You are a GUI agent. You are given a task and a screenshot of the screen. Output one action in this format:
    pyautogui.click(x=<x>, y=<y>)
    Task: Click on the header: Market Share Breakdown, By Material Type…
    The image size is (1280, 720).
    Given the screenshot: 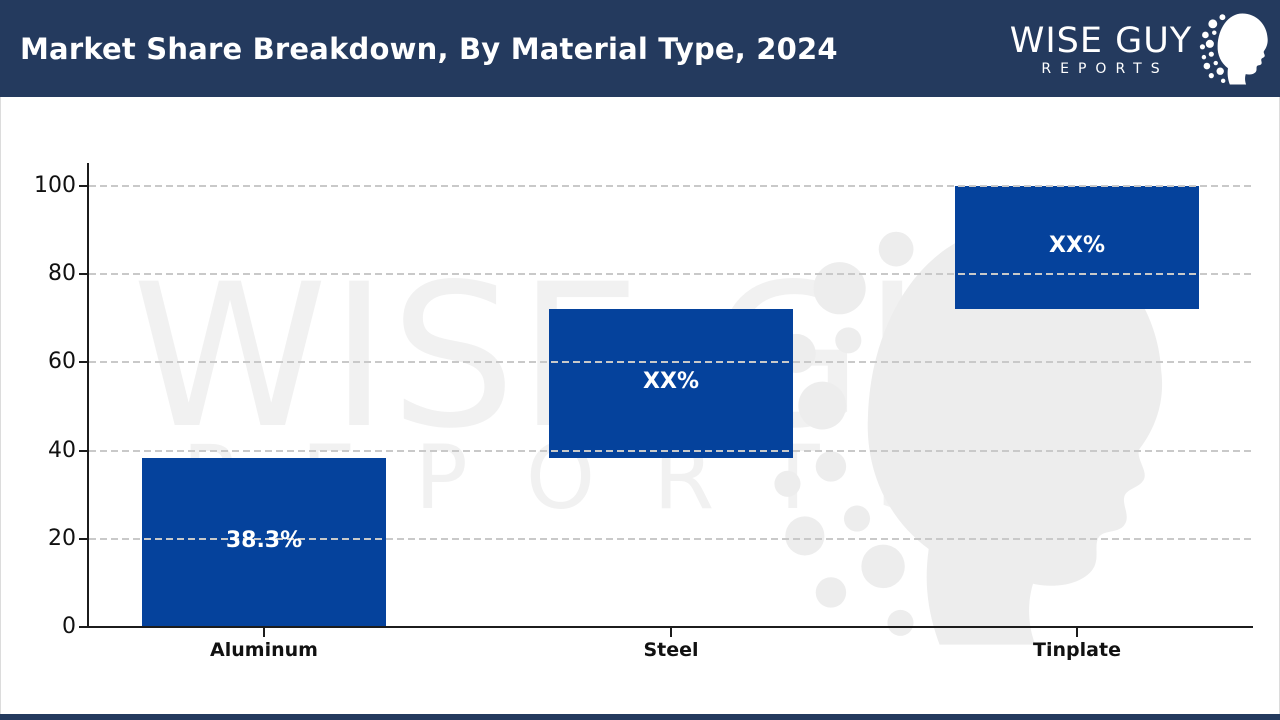 What is the action you would take?
    pyautogui.click(x=640, y=48)
    